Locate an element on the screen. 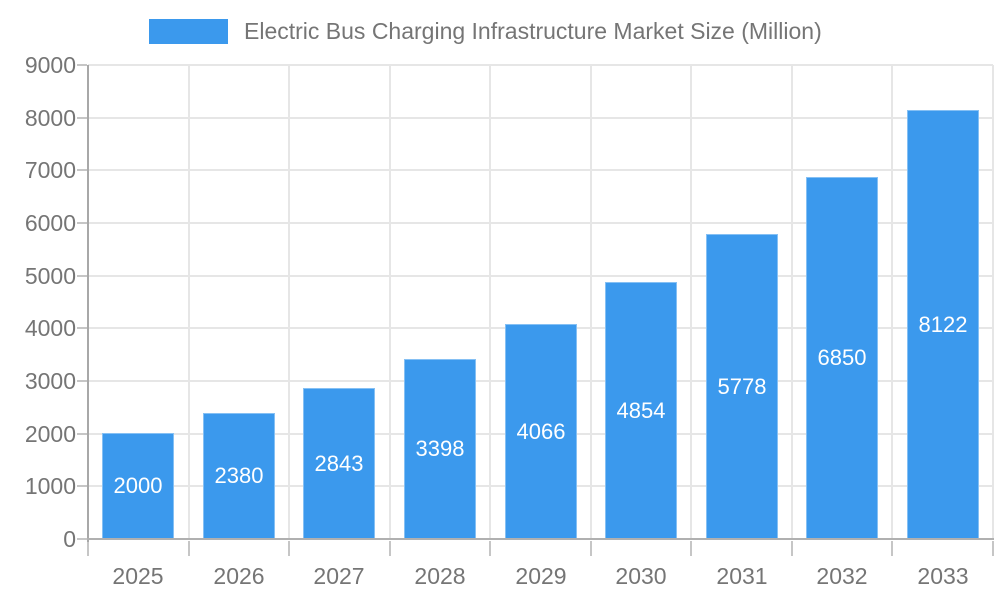  y-axis-label: 8000 is located at coordinates (50, 118).